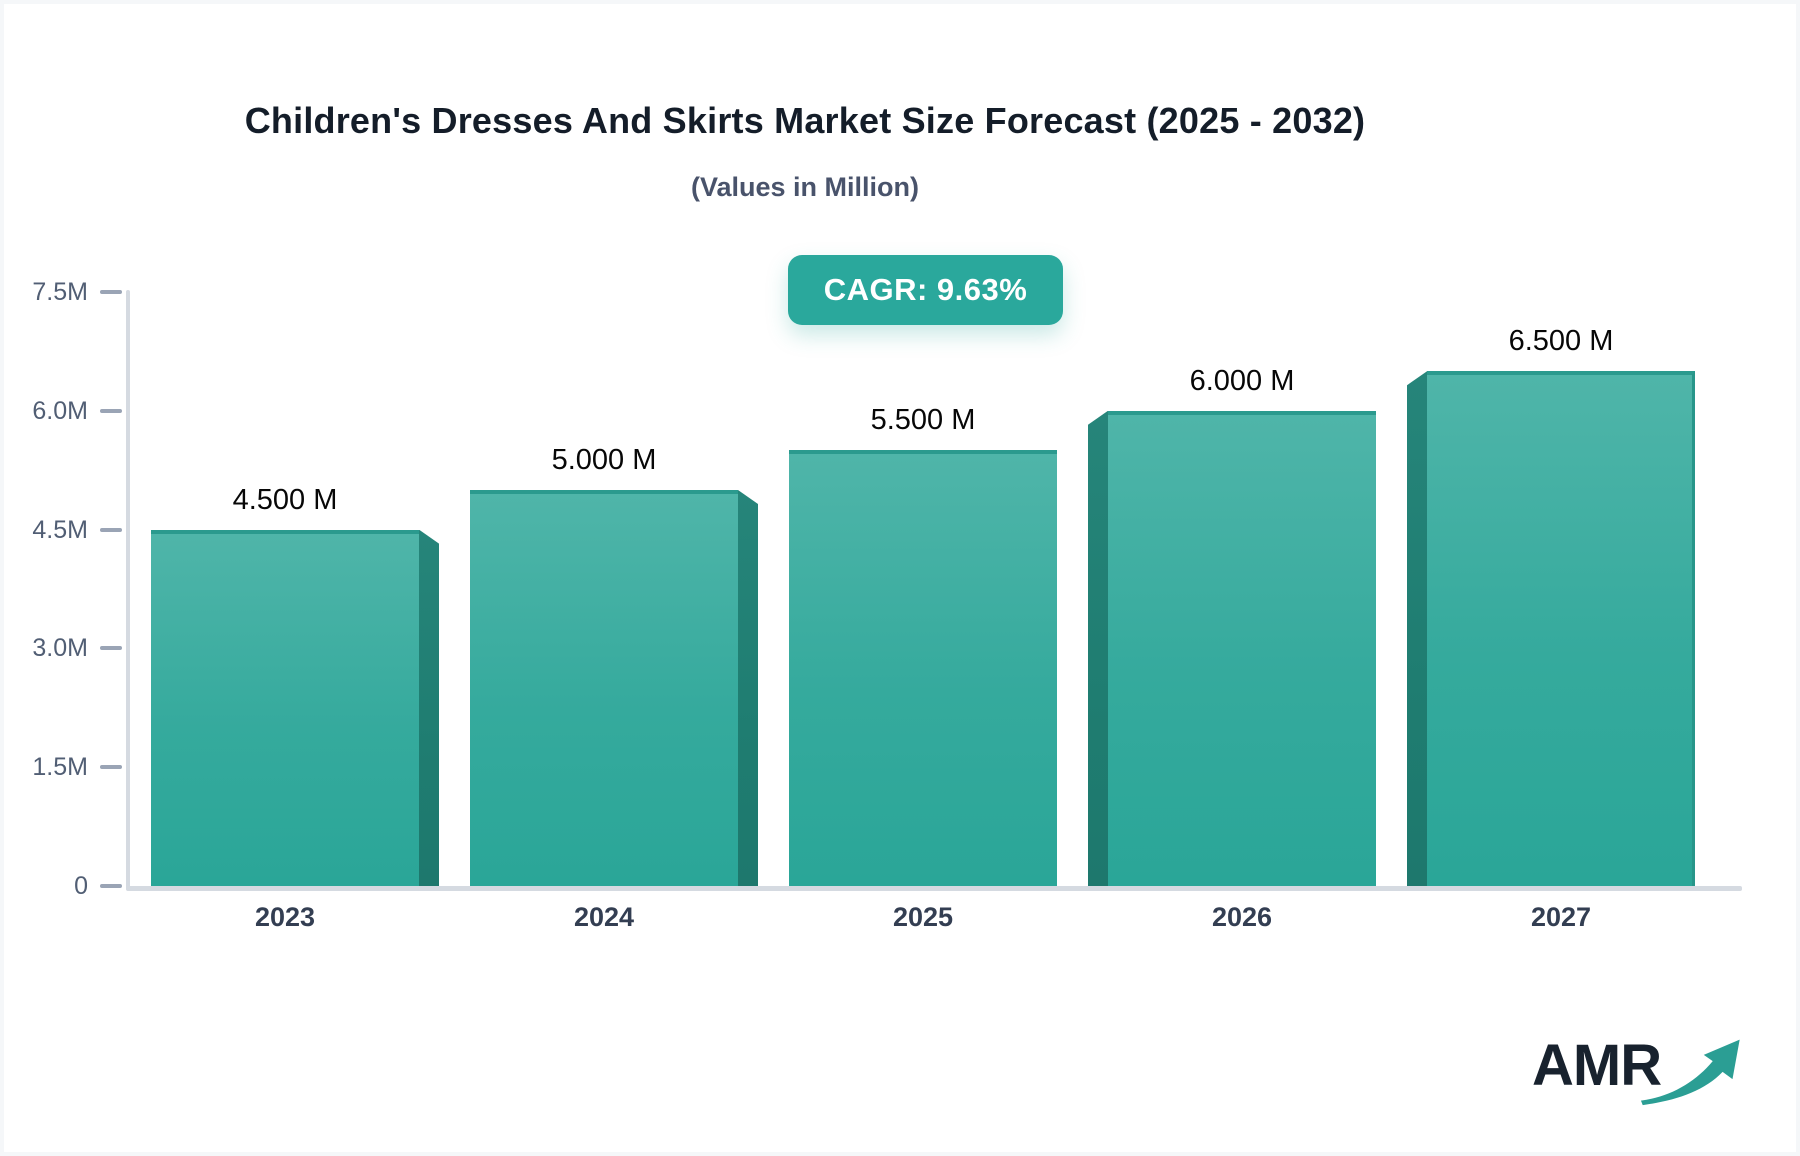  Describe the element at coordinates (923, 420) in the screenshot. I see `bar-value-label: 5.500 M` at that location.